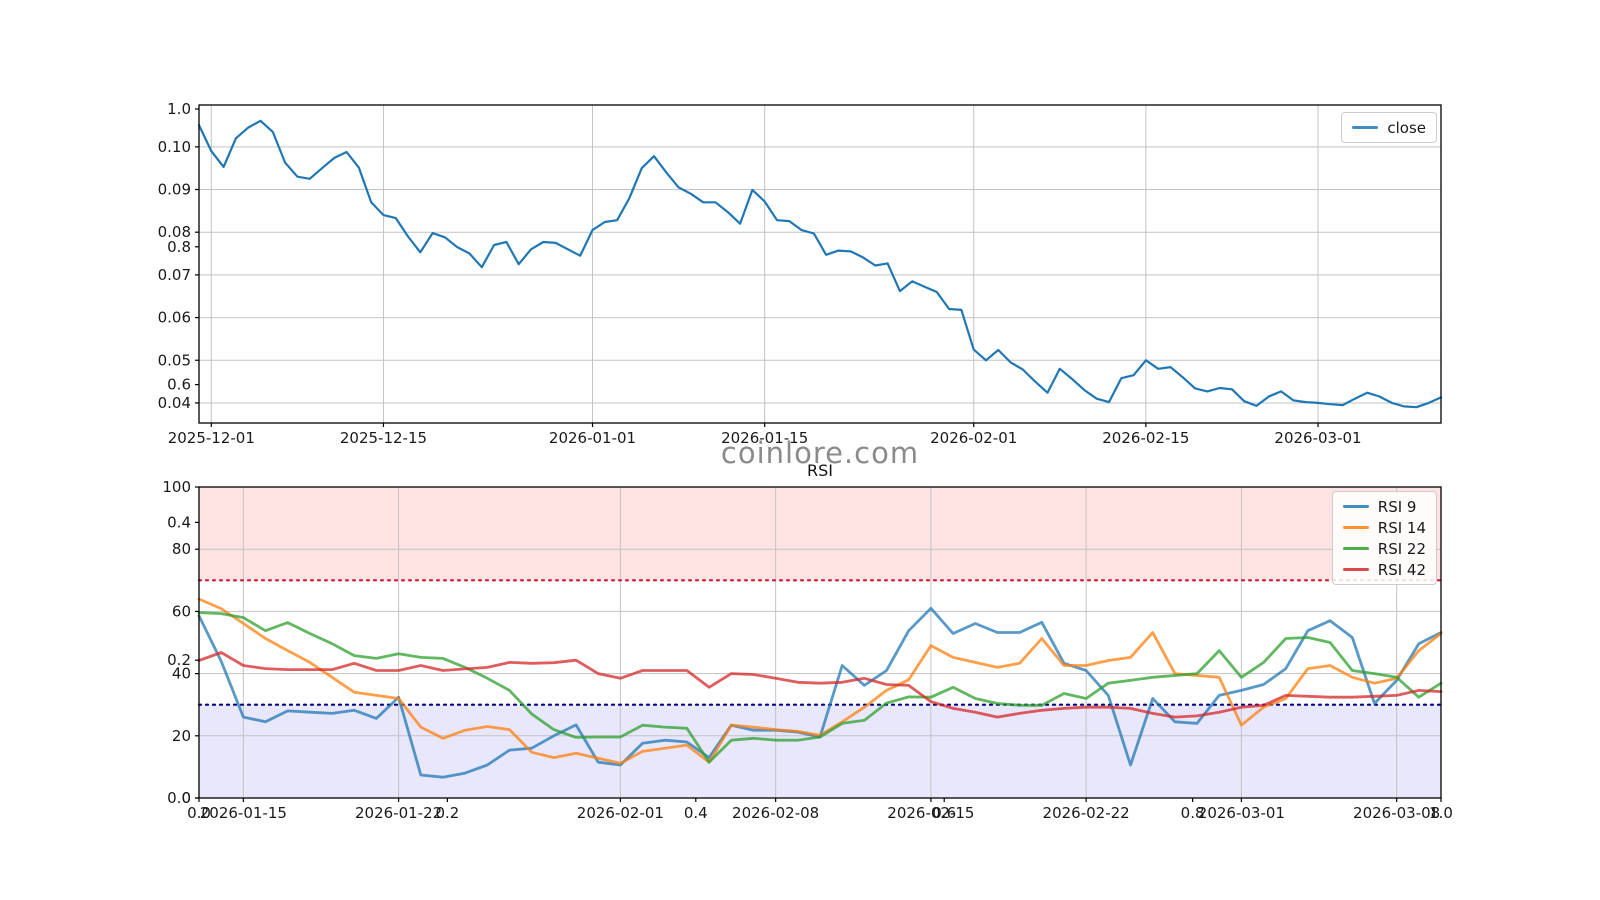 This screenshot has width=1600, height=900. I want to click on y-tick-label: 0.07, so click(174, 275).